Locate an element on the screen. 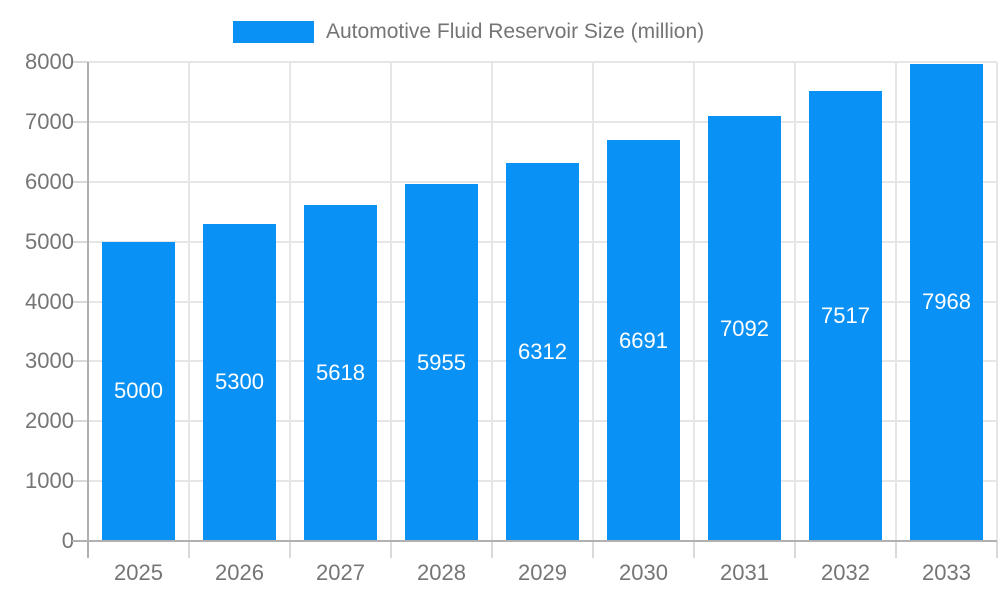  y-axis-label: 2000 is located at coordinates (49, 421).